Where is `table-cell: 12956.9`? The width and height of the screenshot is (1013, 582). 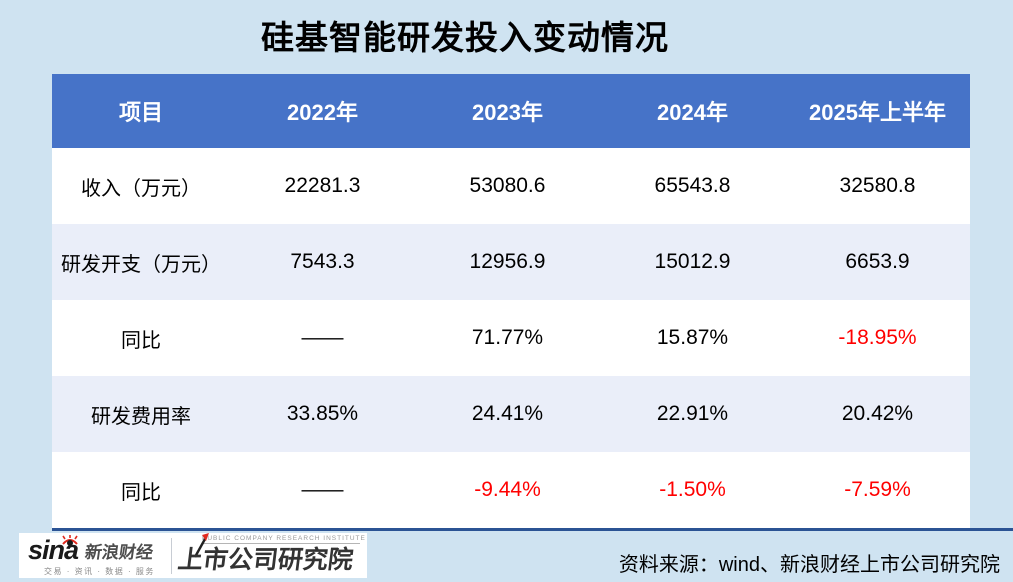 table-cell: 12956.9 is located at coordinates (507, 261).